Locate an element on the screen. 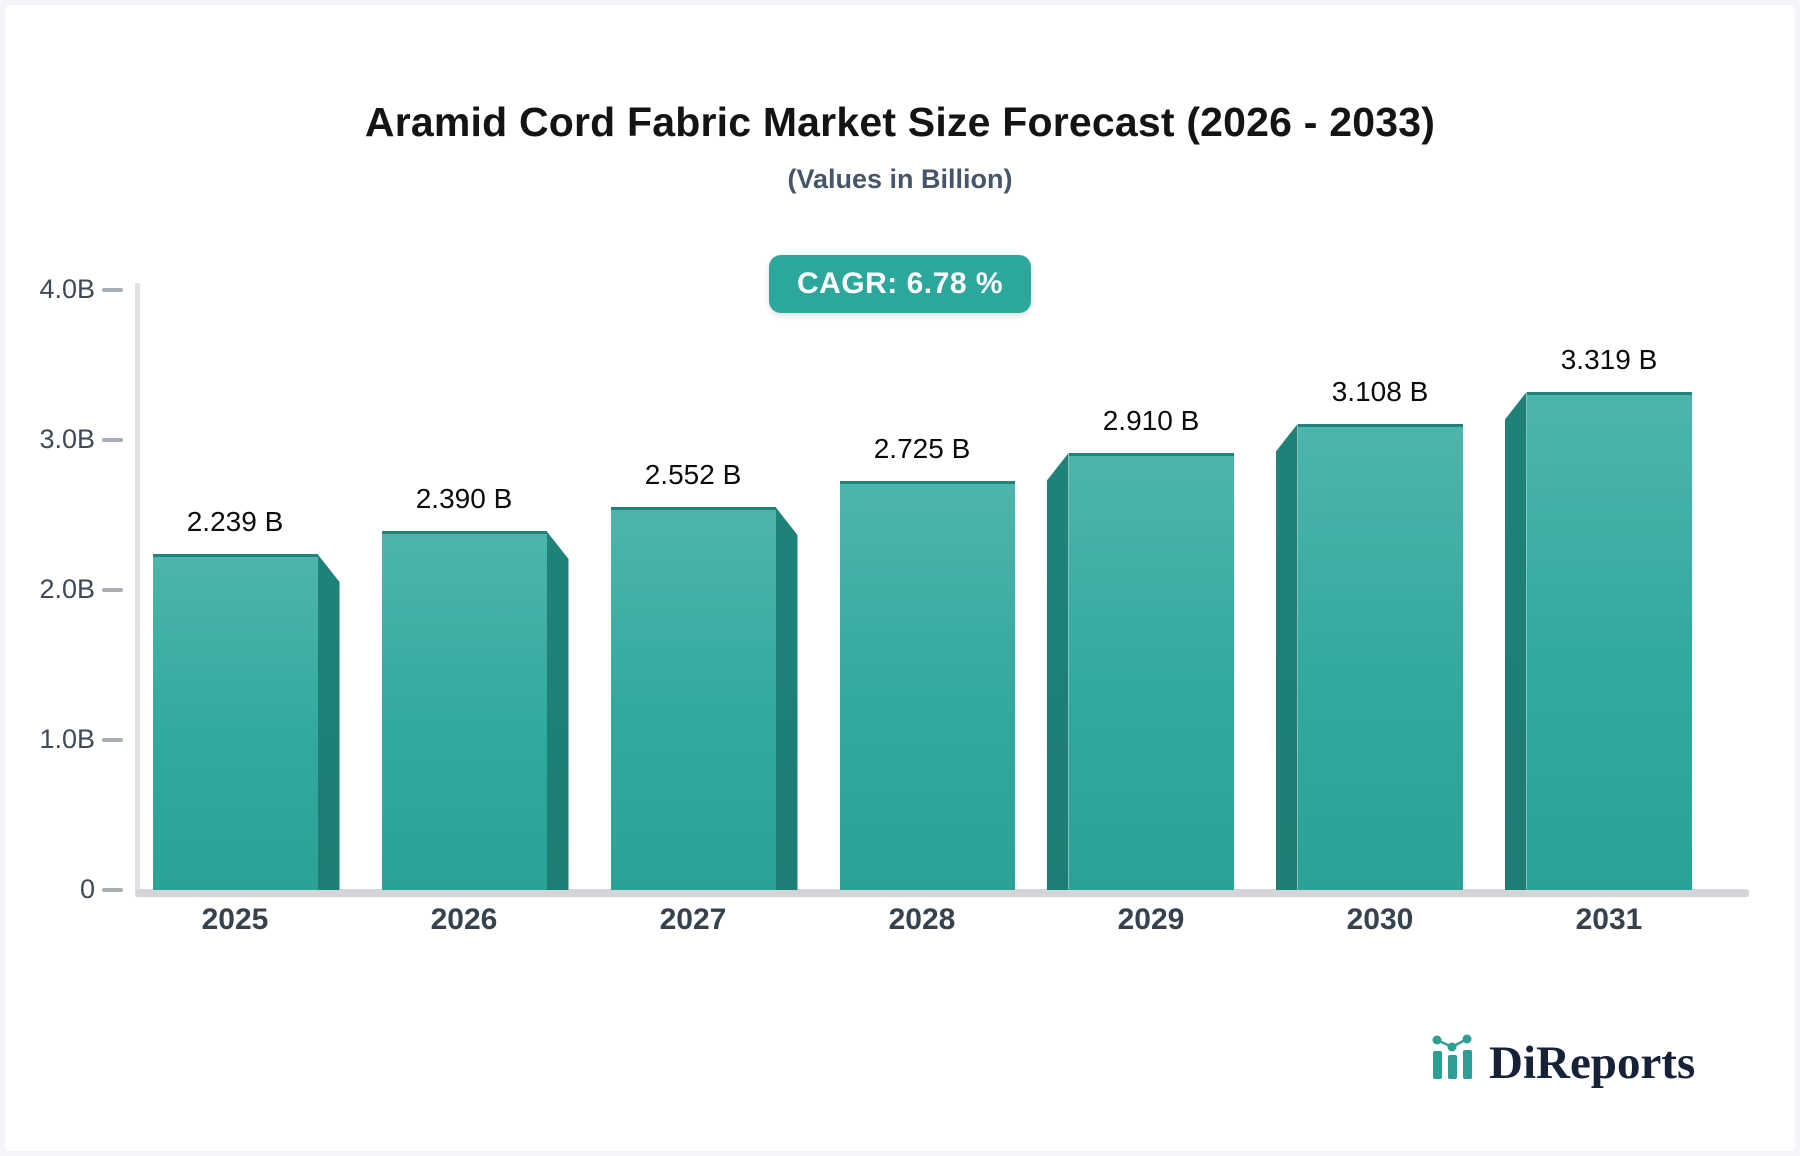 This screenshot has height=1156, width=1800. bar-2030 is located at coordinates (1369, 657).